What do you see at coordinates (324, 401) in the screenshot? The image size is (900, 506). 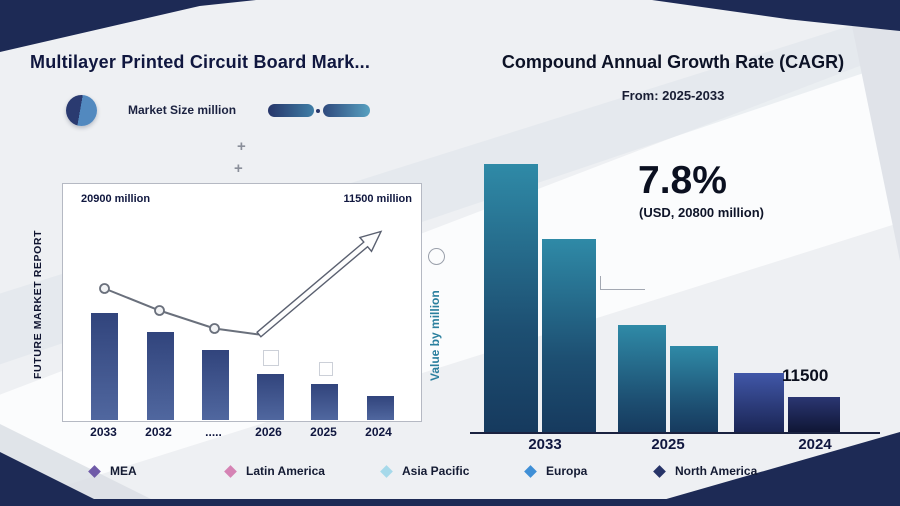 I see `bar-2025` at bounding box center [324, 401].